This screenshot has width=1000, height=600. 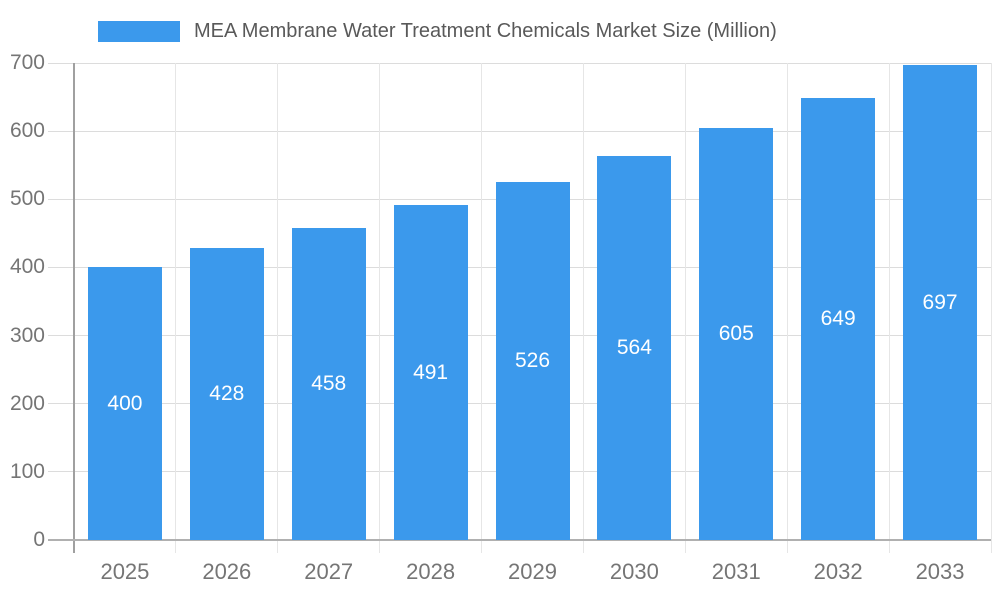 I want to click on x-tick-label: 2026, so click(x=227, y=571).